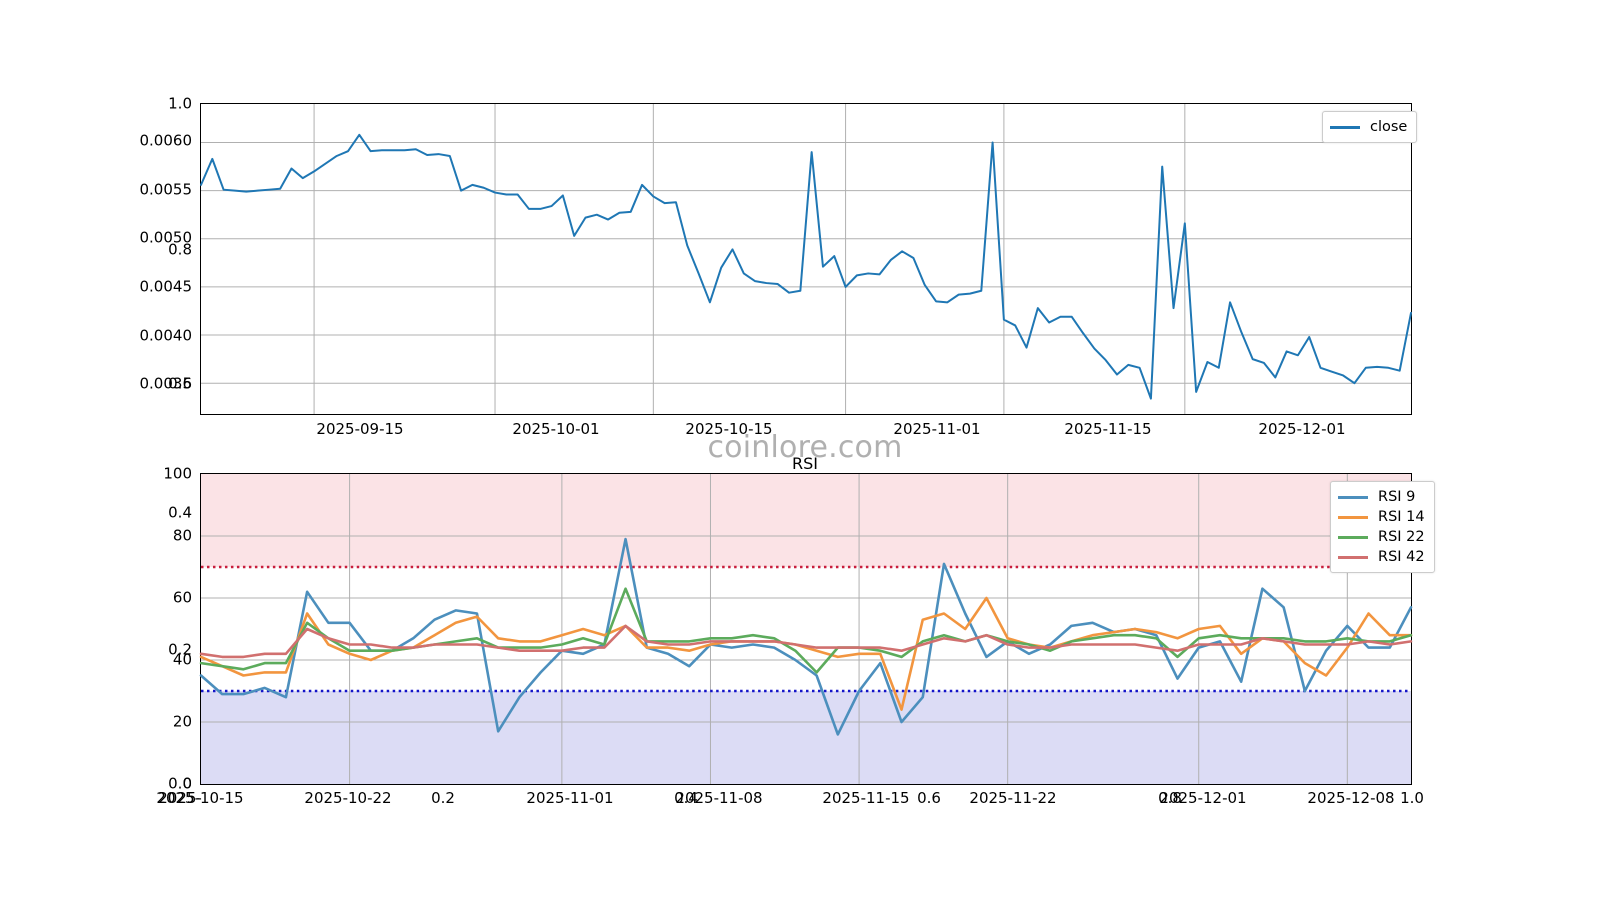  What do you see at coordinates (556, 429) in the screenshot?
I see `price-xtick-1: 2025-10-01` at bounding box center [556, 429].